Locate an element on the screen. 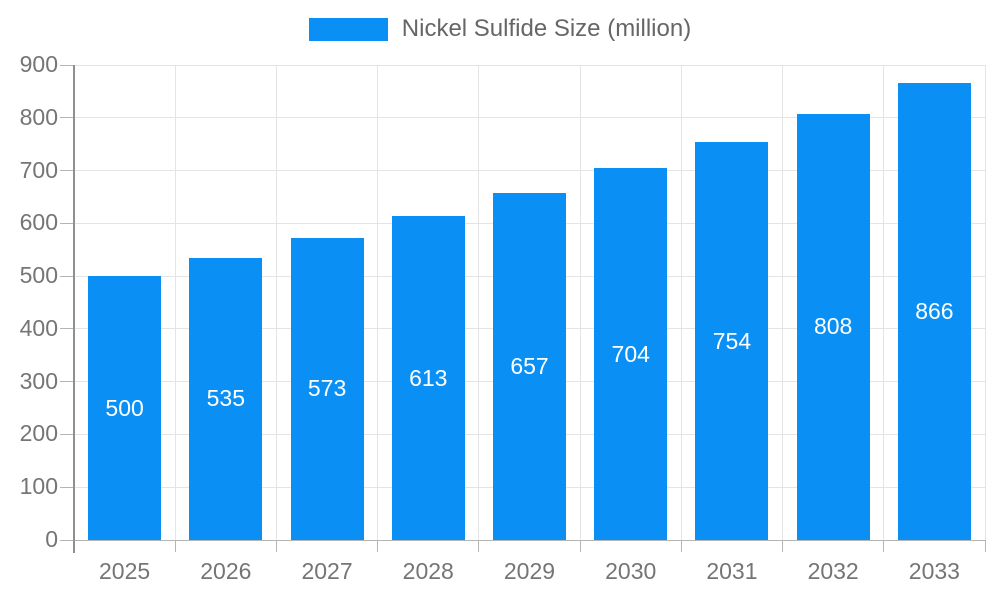 The image size is (1000, 600). bar-value-label: 500 is located at coordinates (124, 407).